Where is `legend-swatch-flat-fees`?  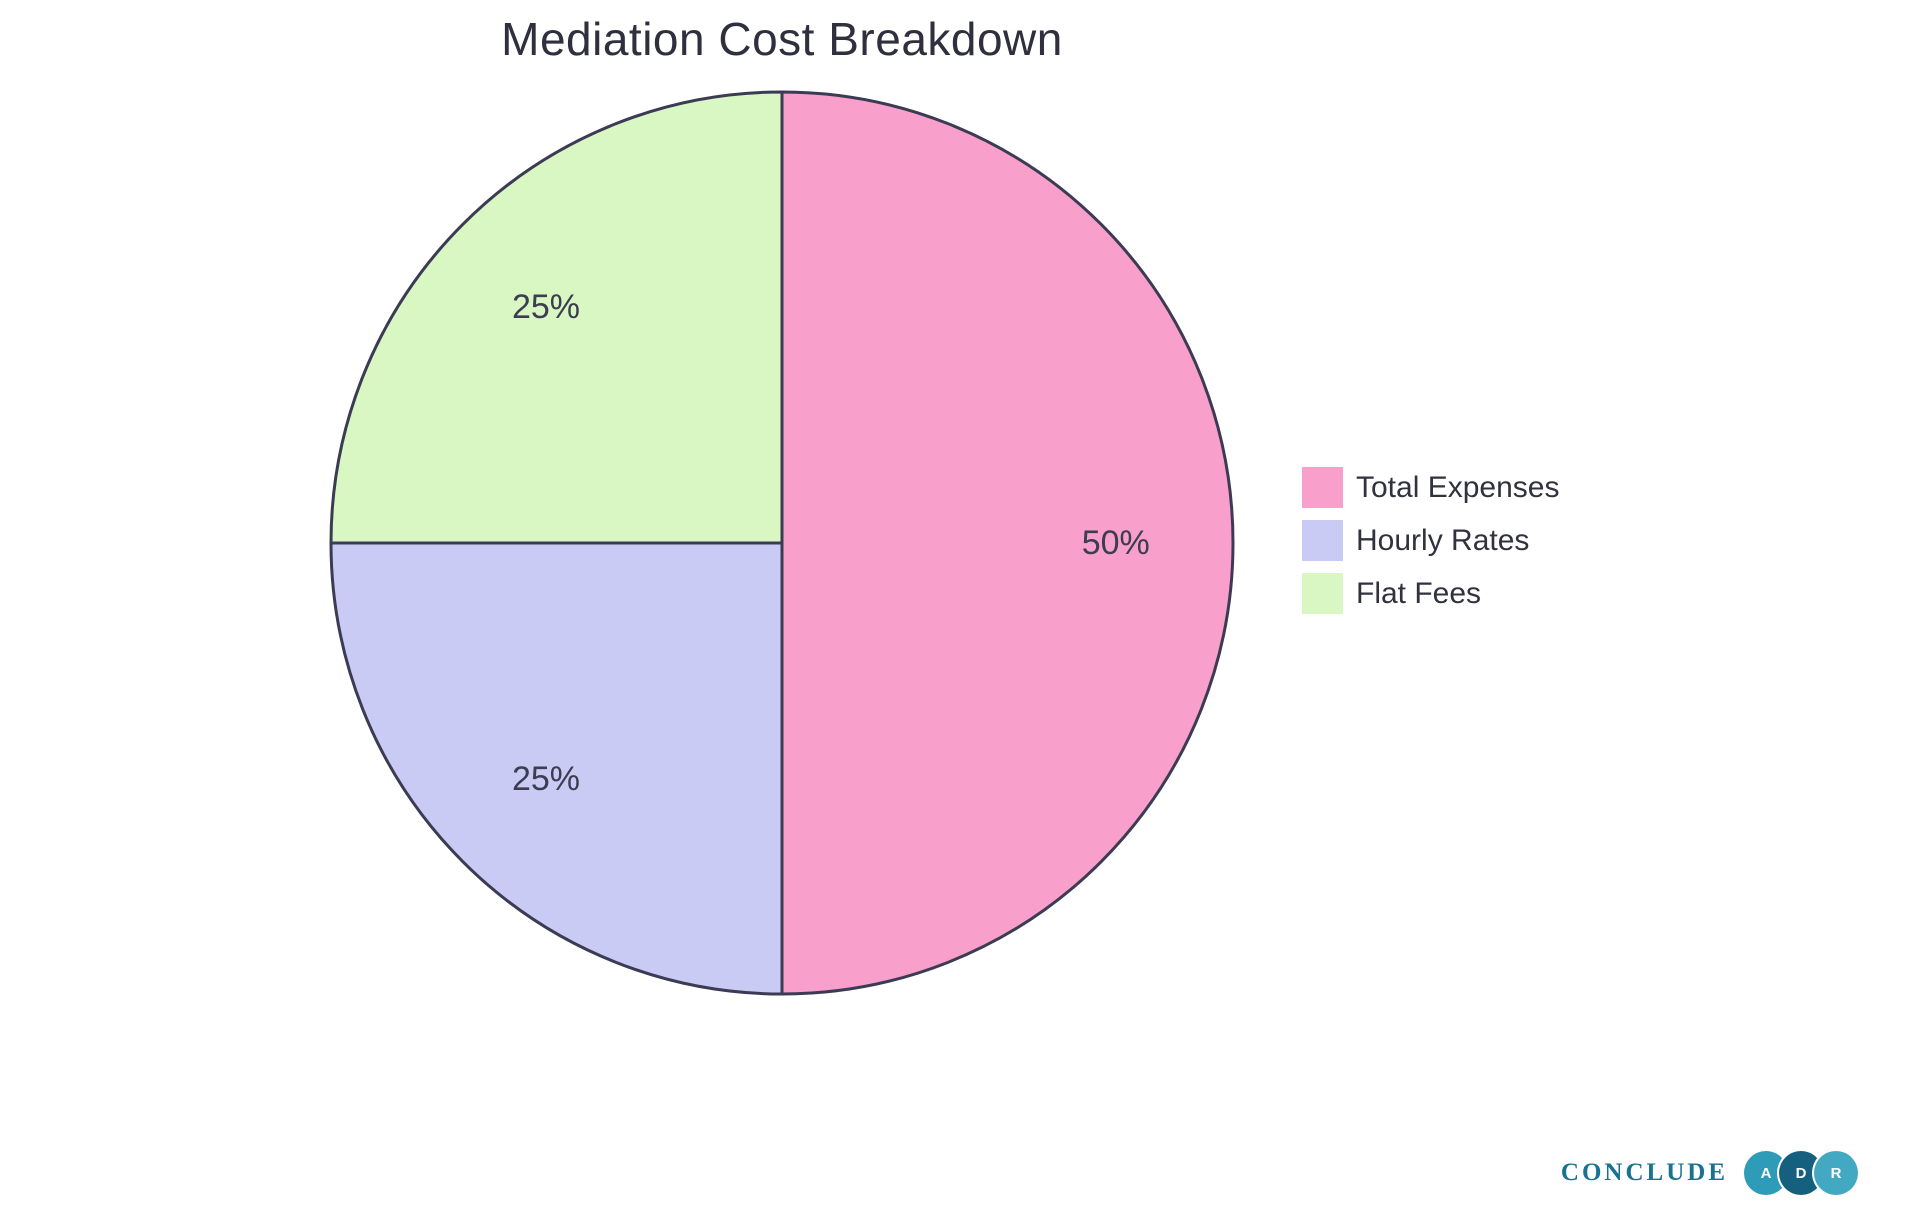
legend-swatch-flat-fees is located at coordinates (1322, 593).